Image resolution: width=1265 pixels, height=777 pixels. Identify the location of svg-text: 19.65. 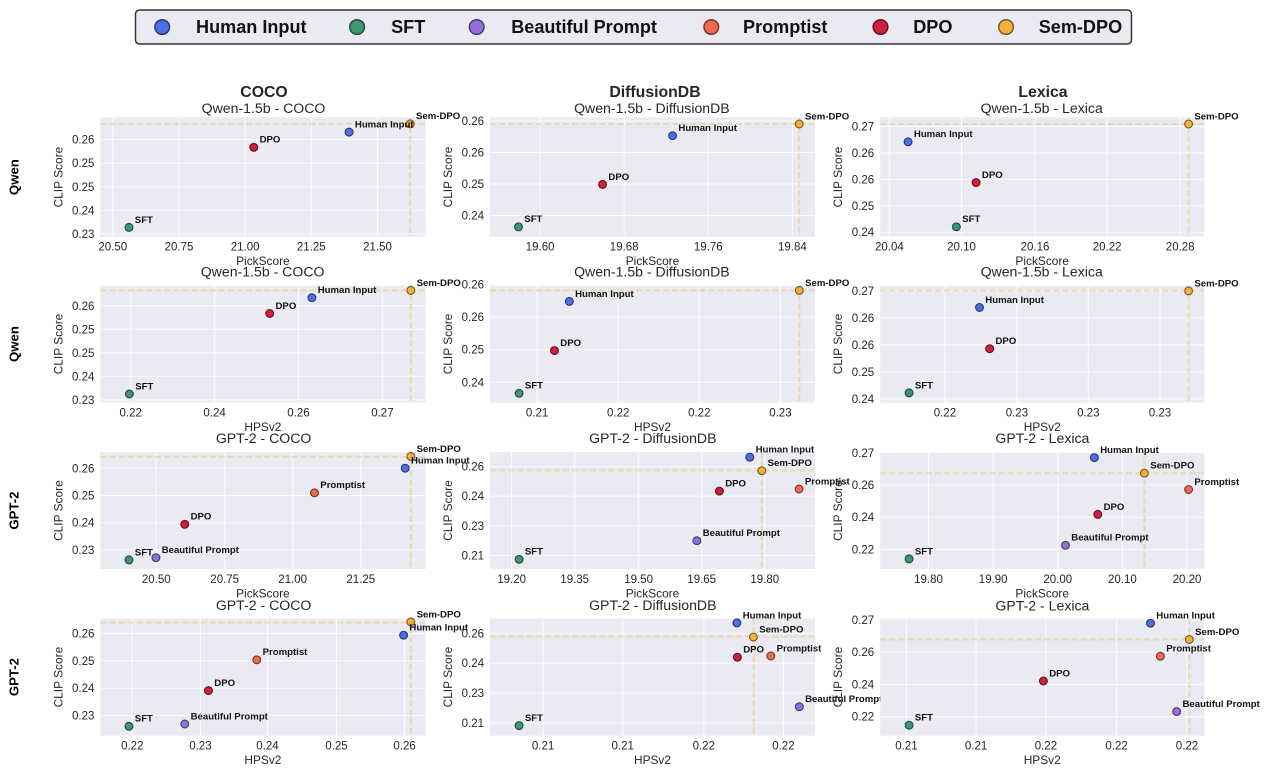
(701, 580).